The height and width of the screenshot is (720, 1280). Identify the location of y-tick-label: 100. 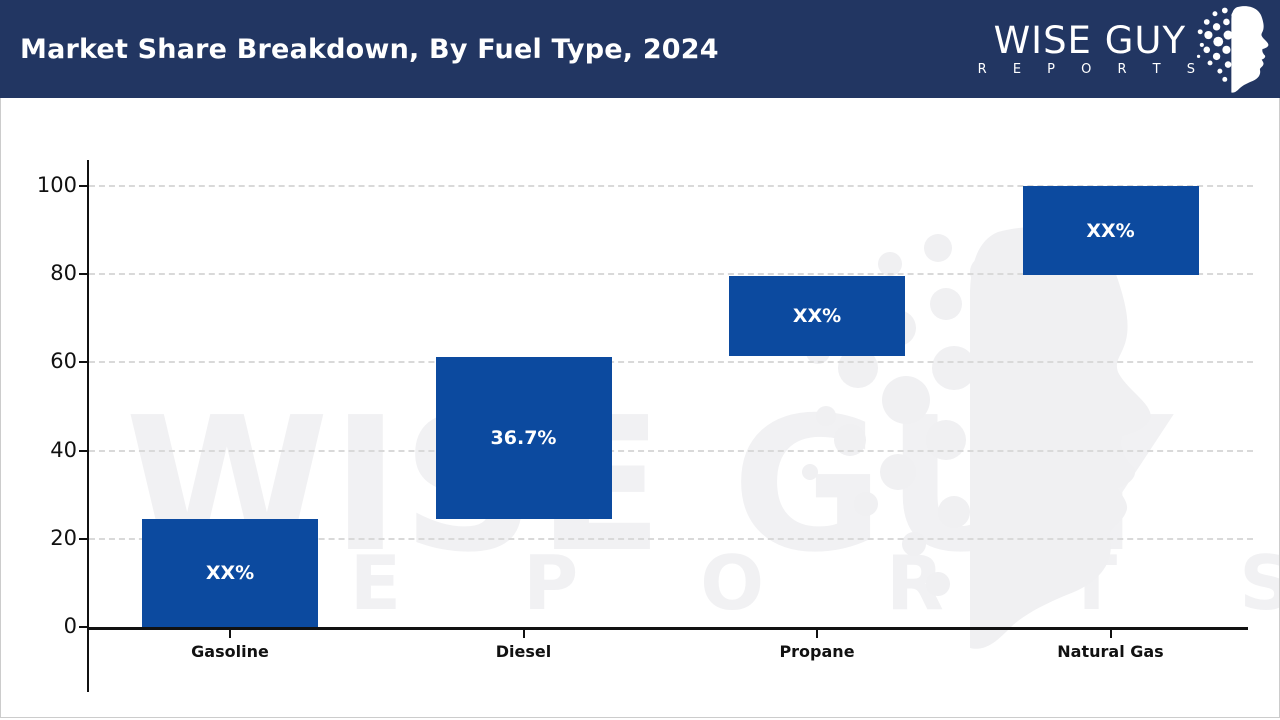
(56, 185).